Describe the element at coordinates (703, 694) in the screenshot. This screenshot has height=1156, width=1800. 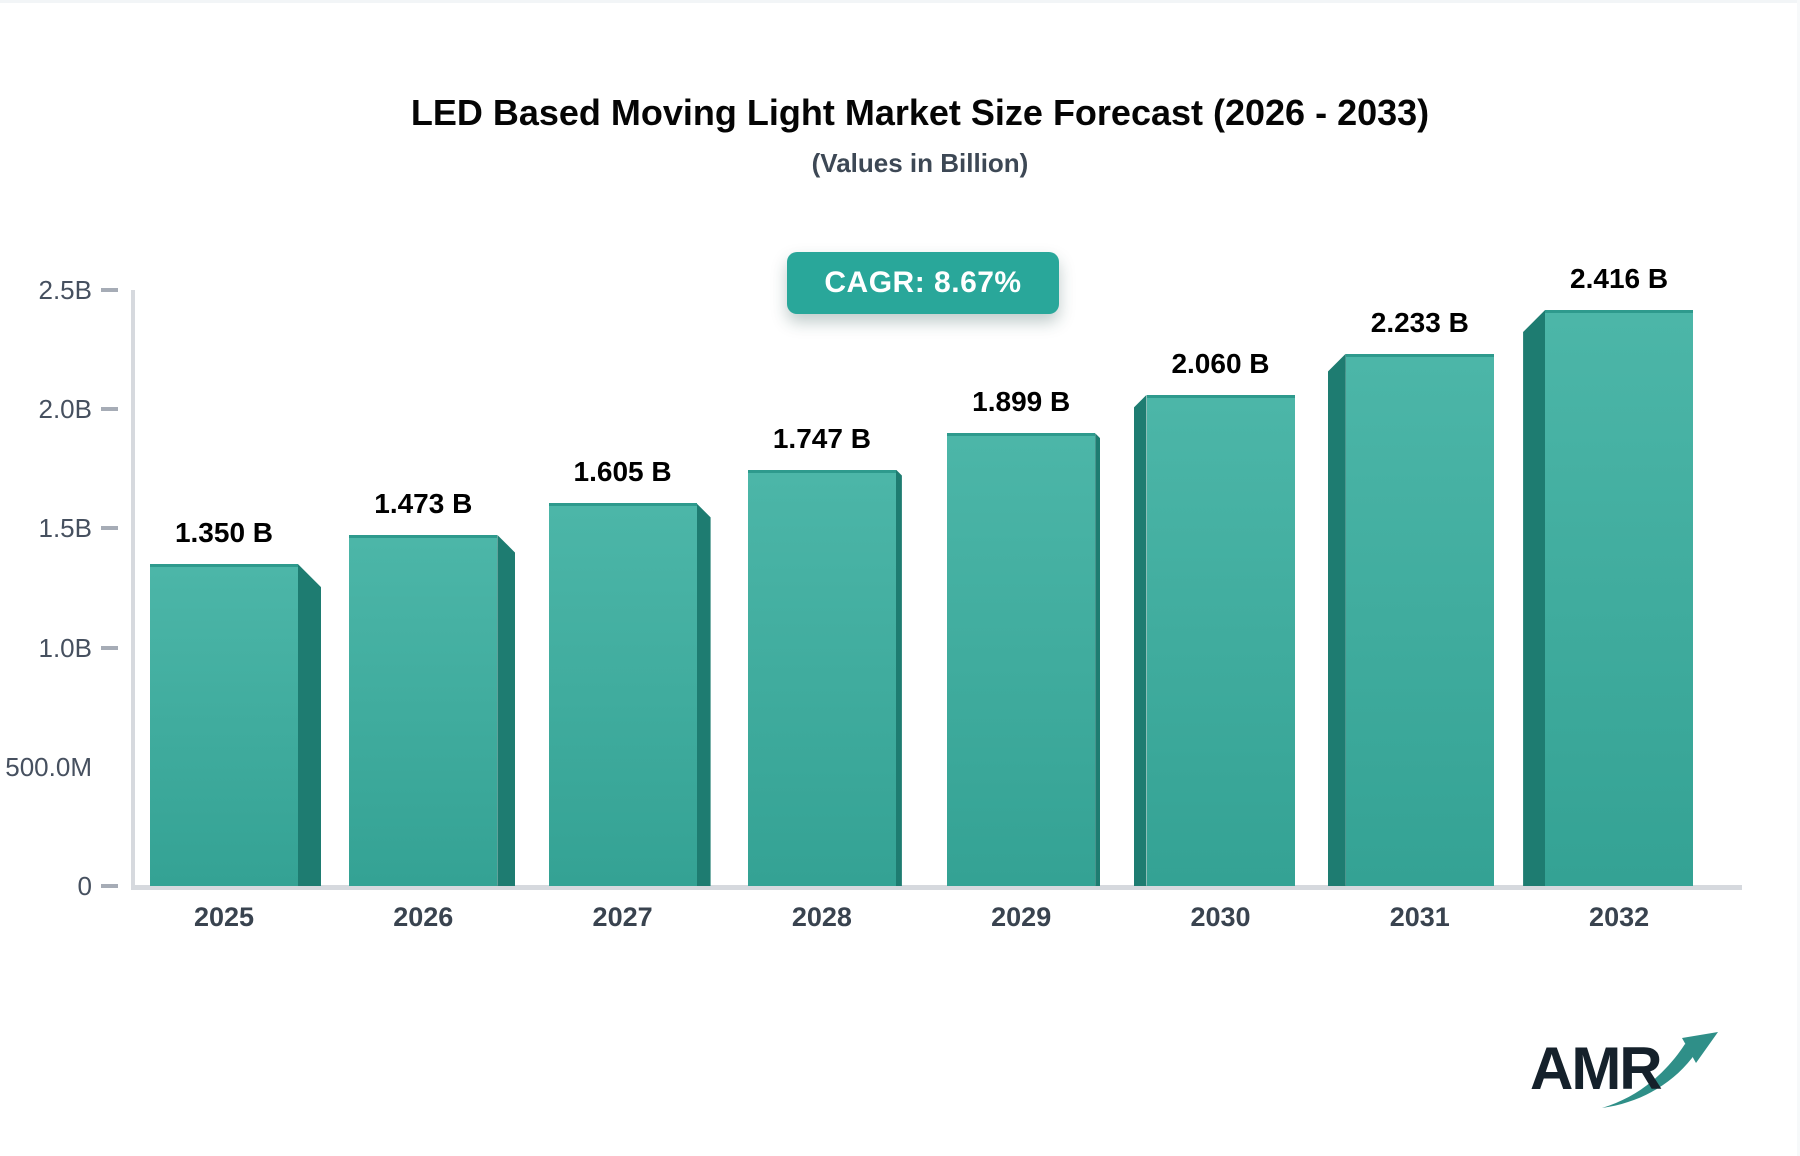
I see `bar-side-face-2027` at that location.